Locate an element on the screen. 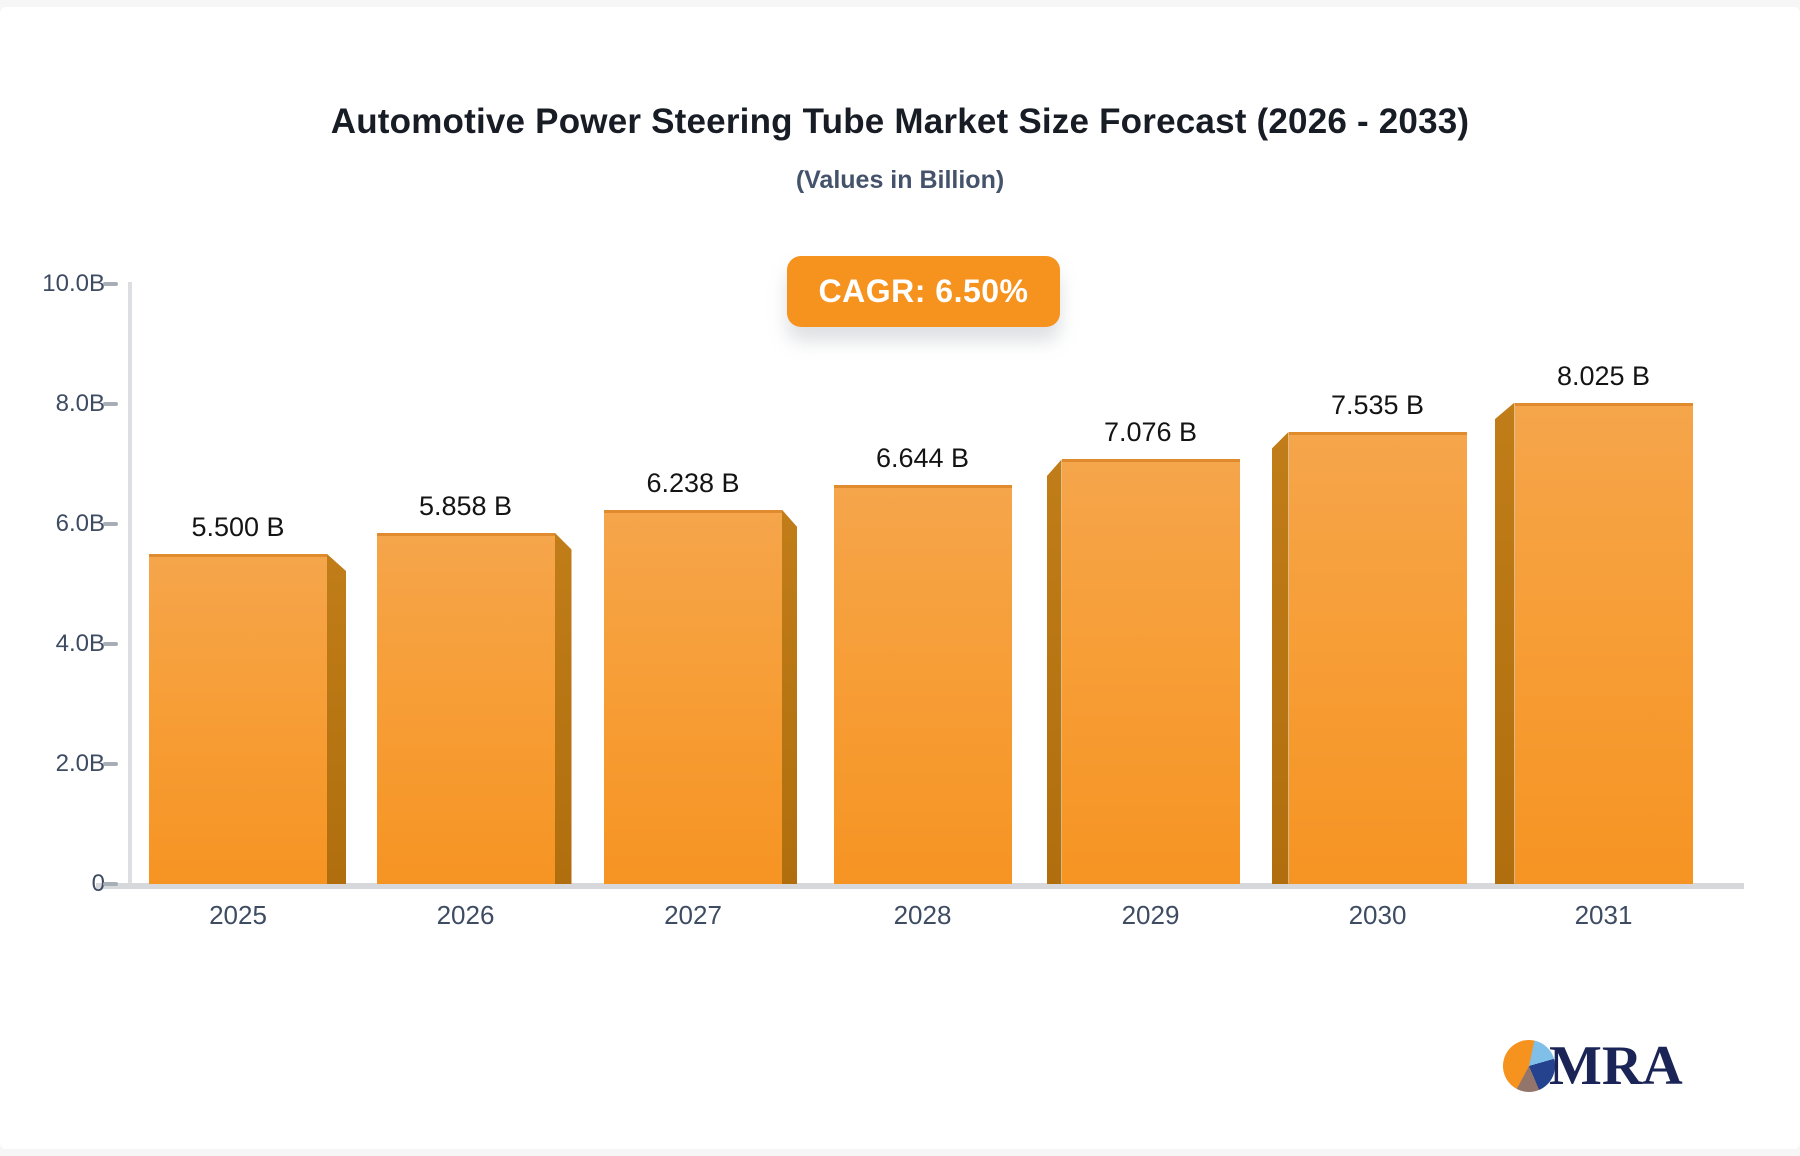  x-axis-label-2026: 2026 is located at coordinates (465, 915).